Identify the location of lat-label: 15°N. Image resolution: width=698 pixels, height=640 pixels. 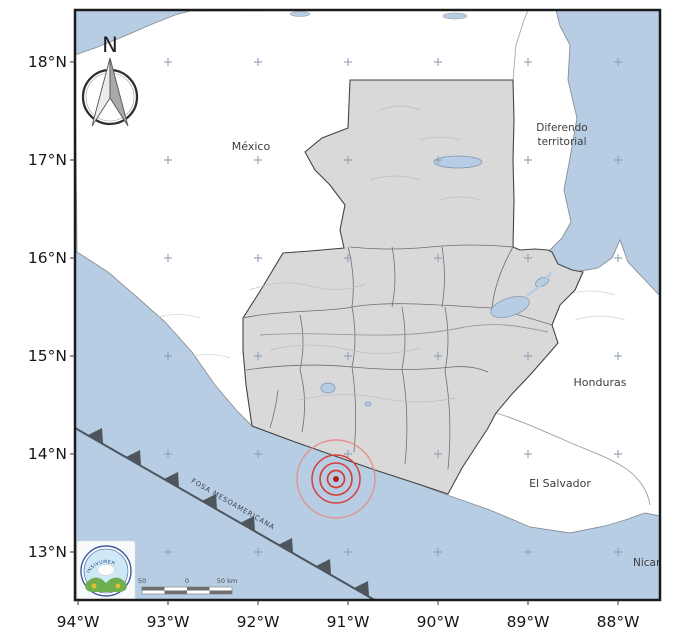
(47, 356).